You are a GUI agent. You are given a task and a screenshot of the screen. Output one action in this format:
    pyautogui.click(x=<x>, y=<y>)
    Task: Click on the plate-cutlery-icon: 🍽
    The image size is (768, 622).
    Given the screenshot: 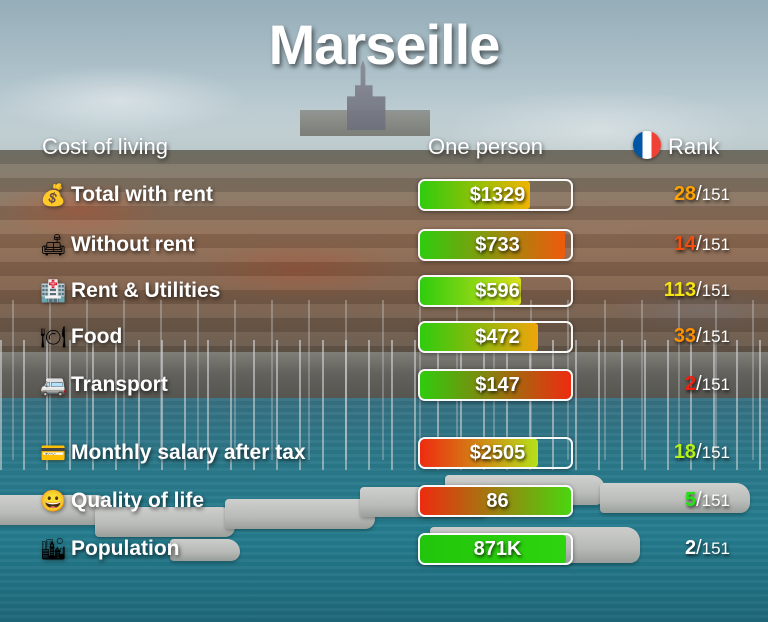 What is the action you would take?
    pyautogui.click(x=53, y=337)
    